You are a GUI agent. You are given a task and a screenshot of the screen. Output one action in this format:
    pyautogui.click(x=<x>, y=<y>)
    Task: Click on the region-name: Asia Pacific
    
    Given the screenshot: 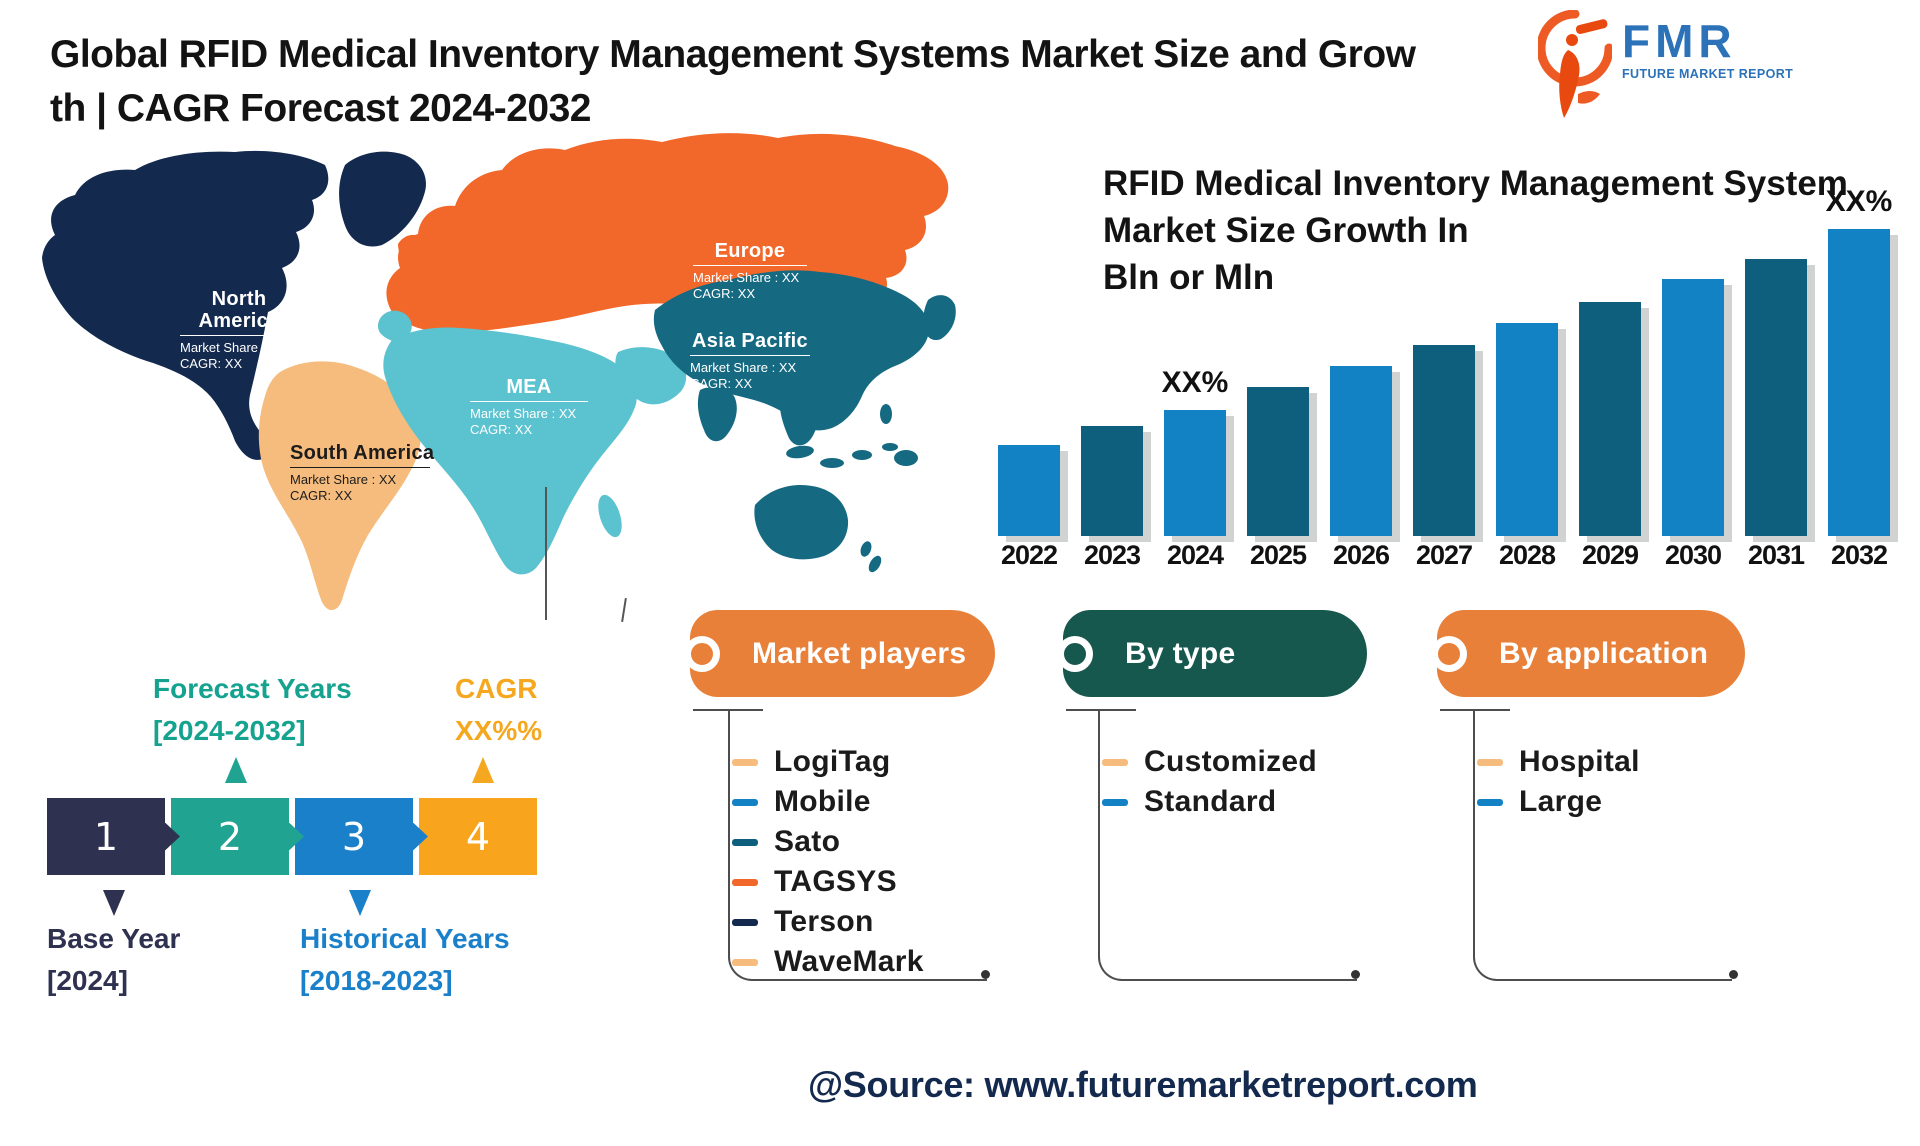 What is the action you would take?
    pyautogui.click(x=750, y=341)
    